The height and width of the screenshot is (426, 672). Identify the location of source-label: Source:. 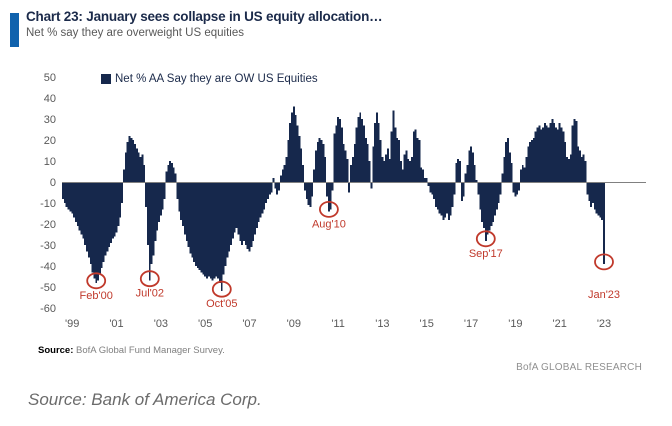
(56, 350).